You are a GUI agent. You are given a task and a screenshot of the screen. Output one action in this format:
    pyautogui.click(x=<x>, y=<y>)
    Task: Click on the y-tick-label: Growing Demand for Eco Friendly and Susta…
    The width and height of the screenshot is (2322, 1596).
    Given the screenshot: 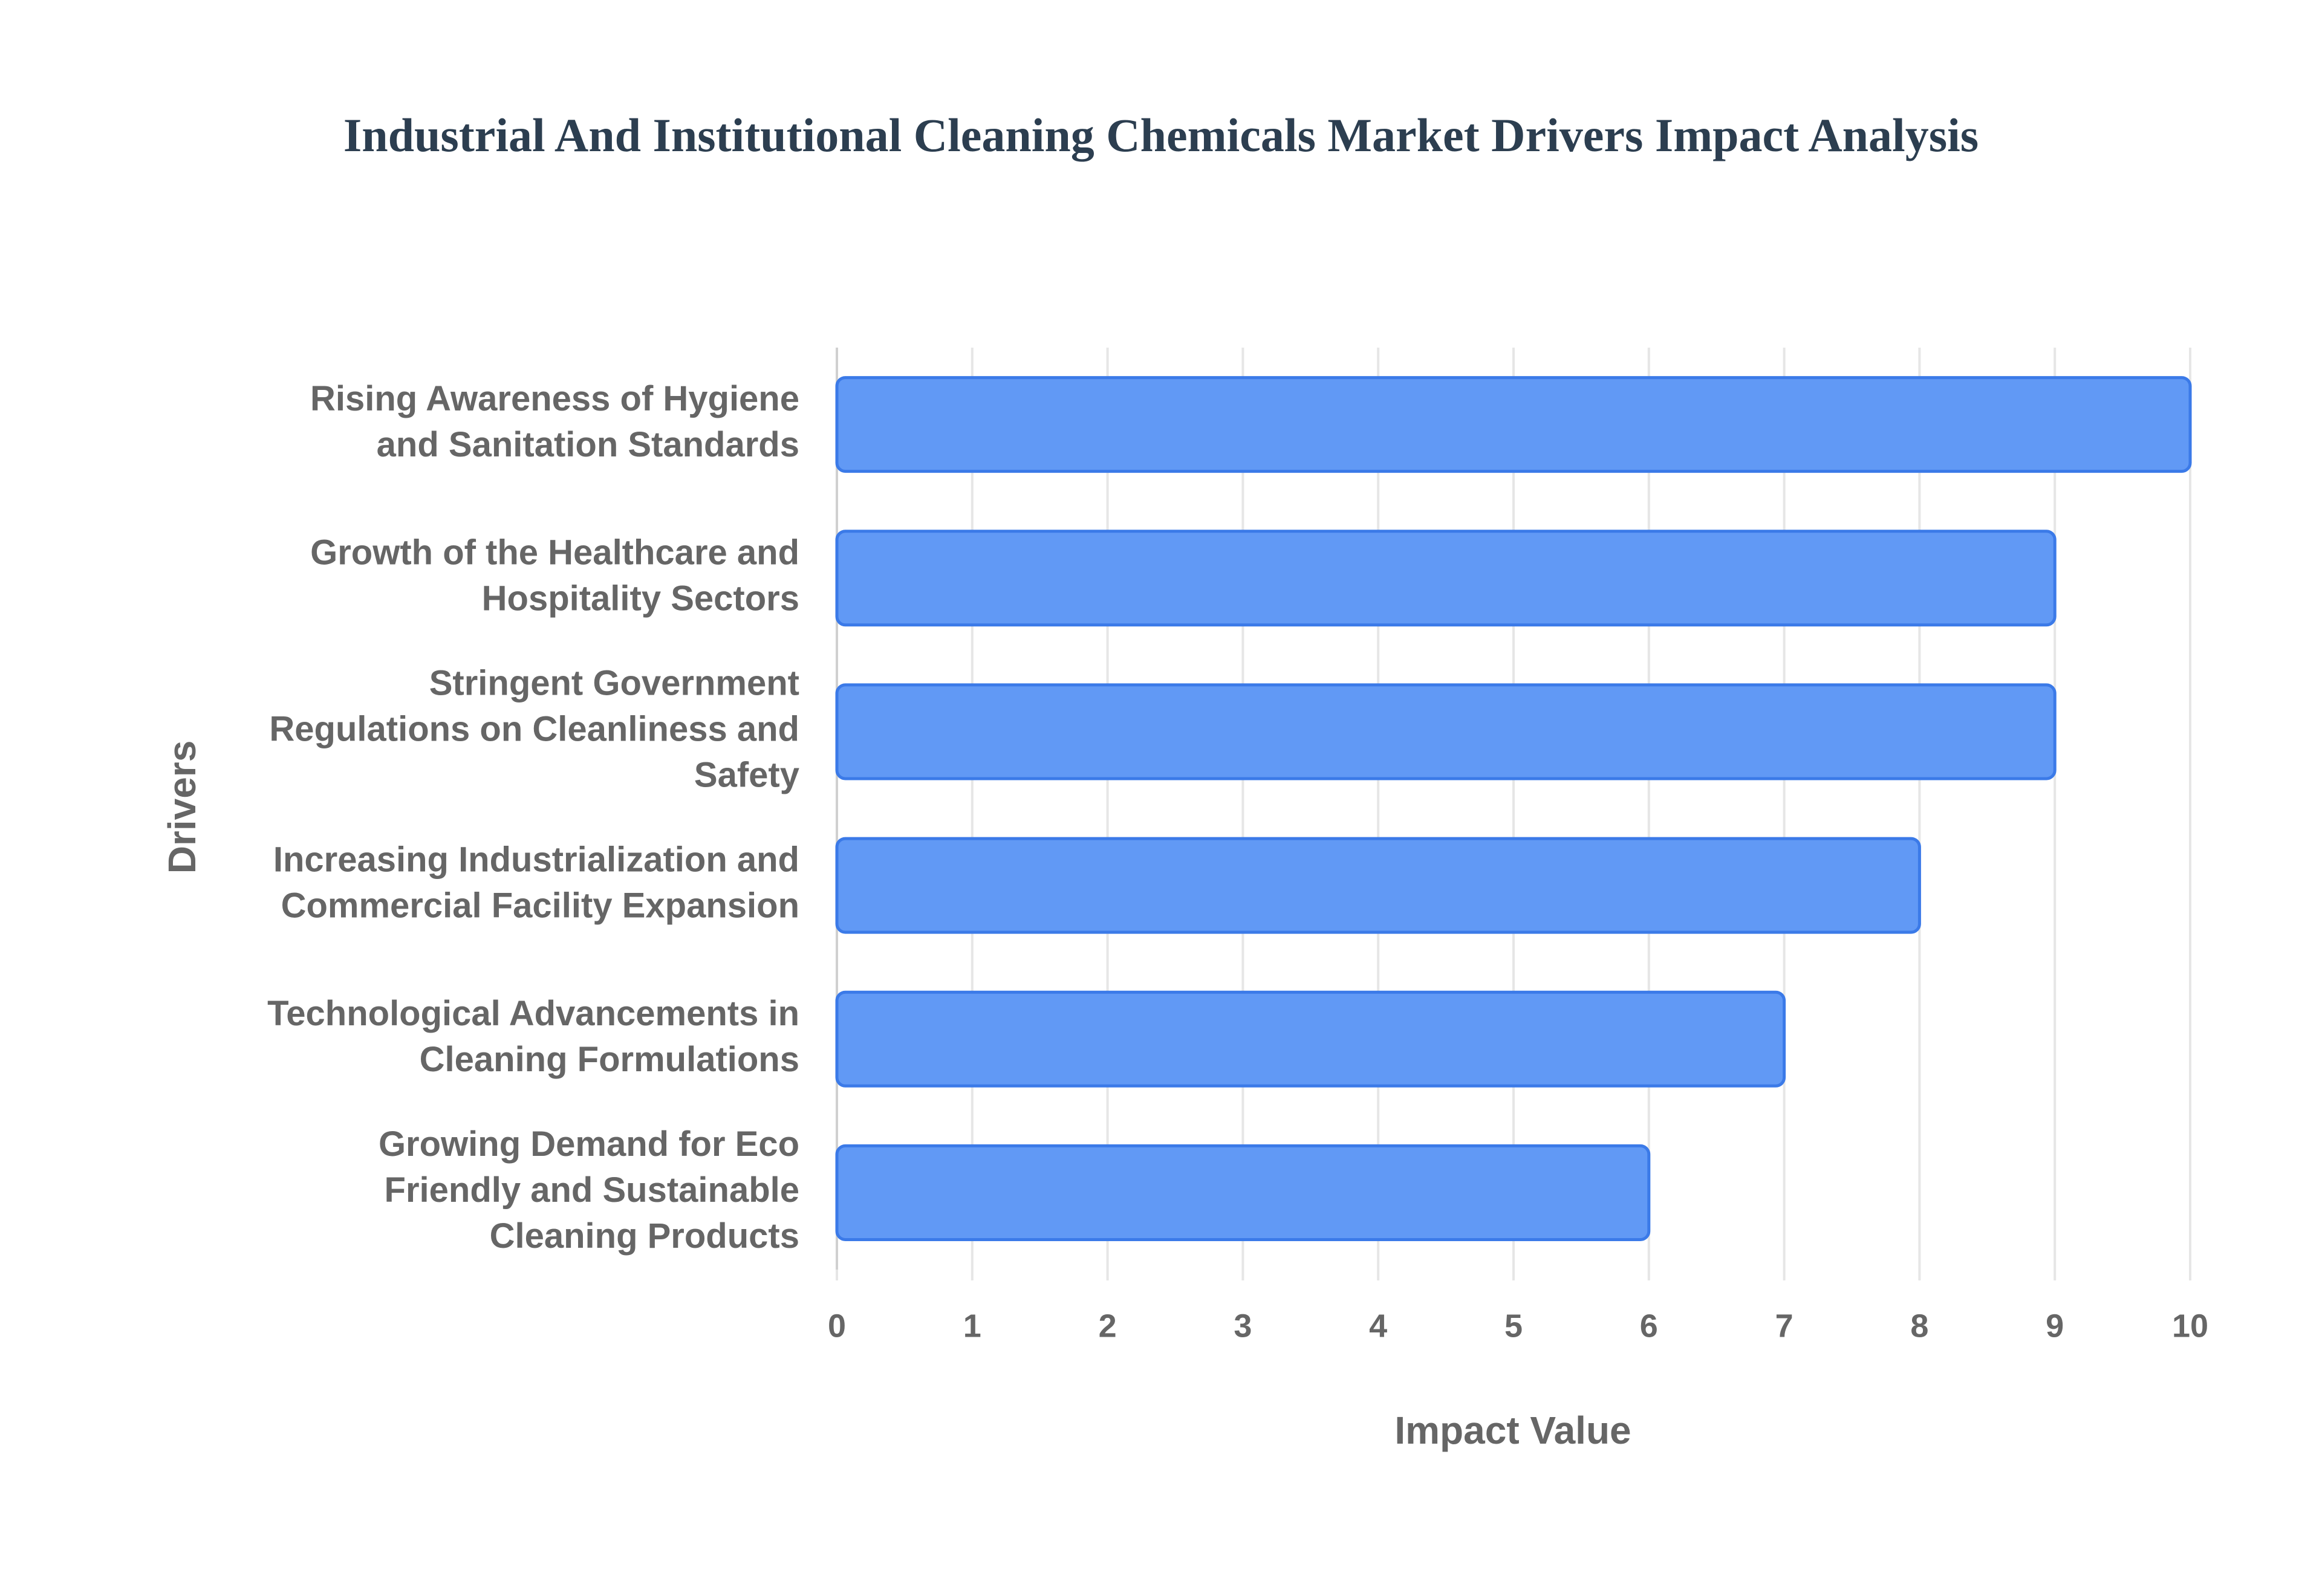 What is the action you would take?
    pyautogui.click(x=589, y=1190)
    